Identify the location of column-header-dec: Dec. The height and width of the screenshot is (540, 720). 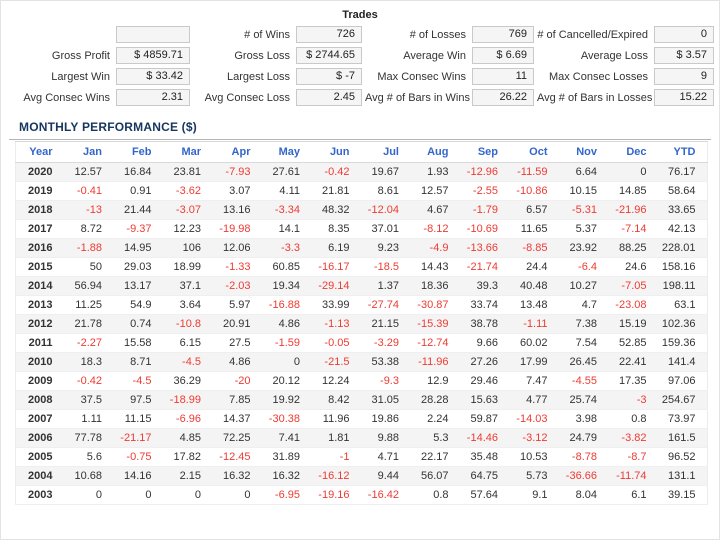
(633, 152).